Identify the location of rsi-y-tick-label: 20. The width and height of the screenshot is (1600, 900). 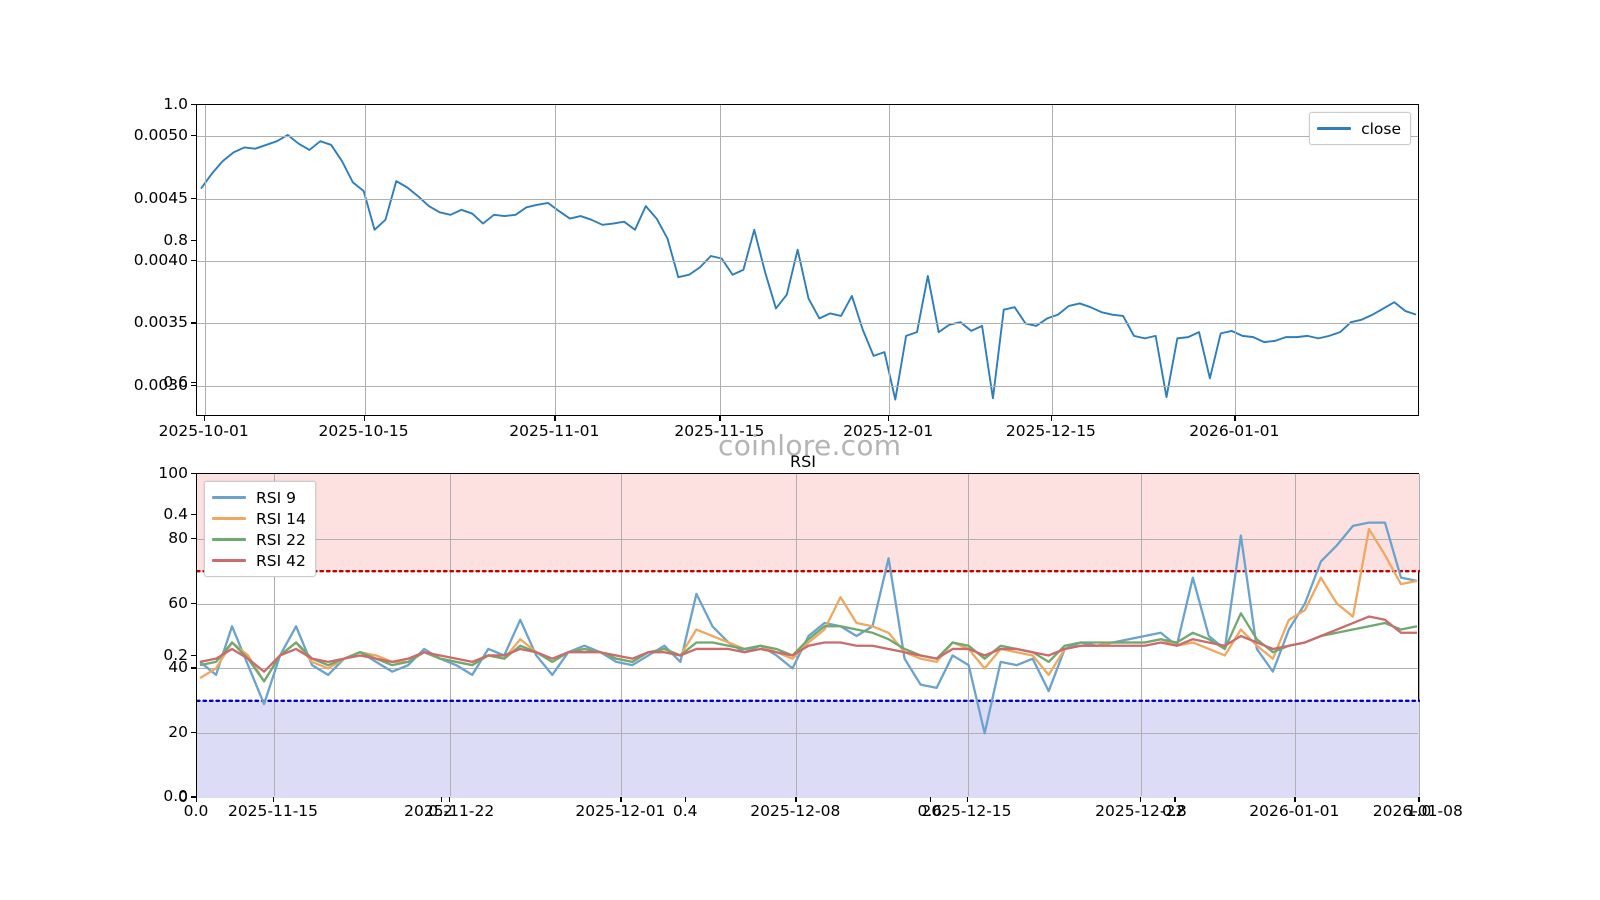
(178, 732).